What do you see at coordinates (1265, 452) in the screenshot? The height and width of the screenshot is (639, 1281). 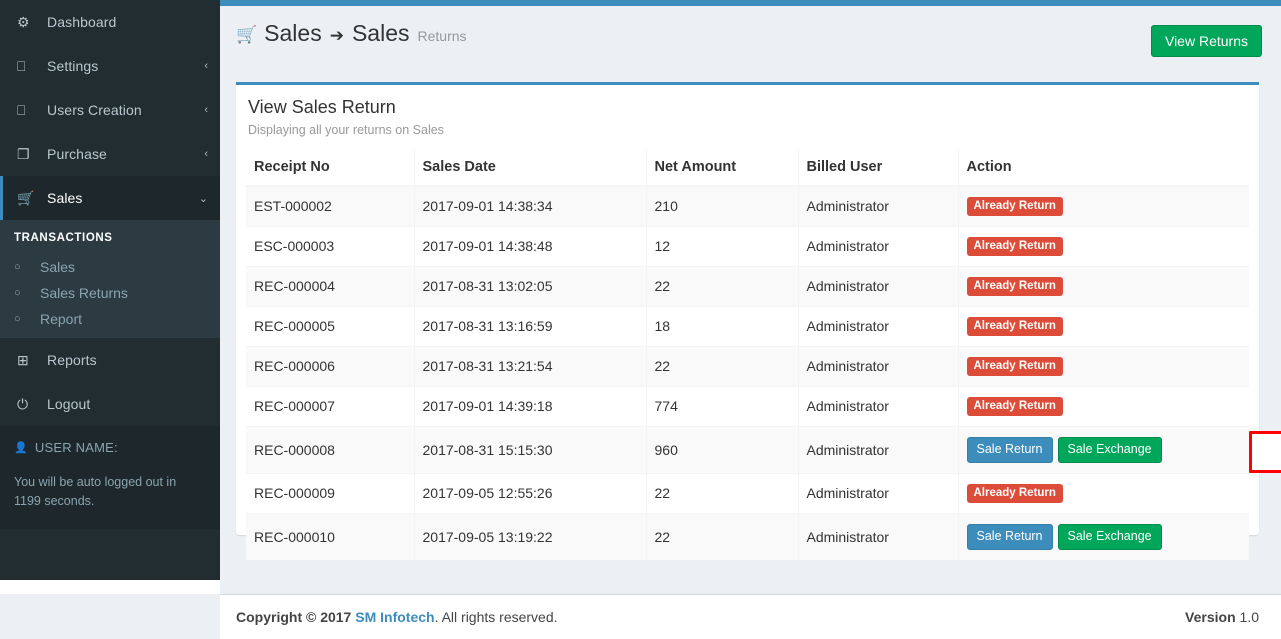 I see `highlight-annotation` at bounding box center [1265, 452].